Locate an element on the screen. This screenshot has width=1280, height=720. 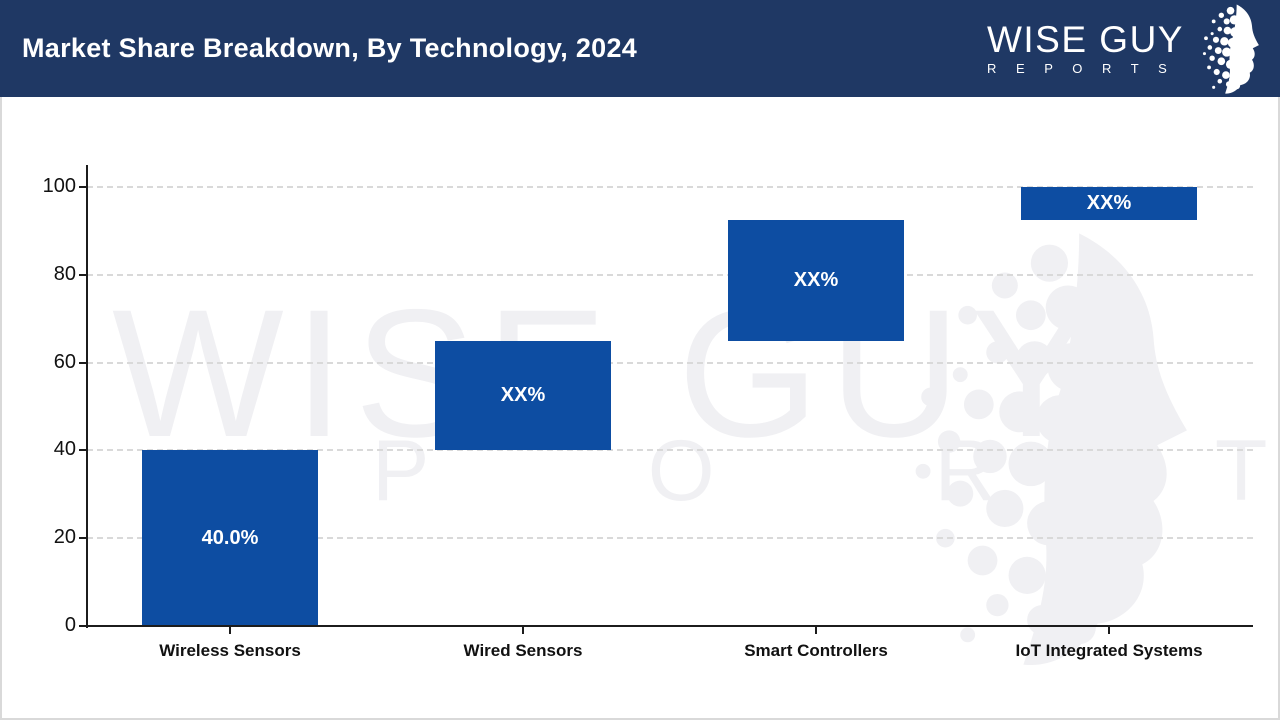
y-axis-line is located at coordinates (87, 396).